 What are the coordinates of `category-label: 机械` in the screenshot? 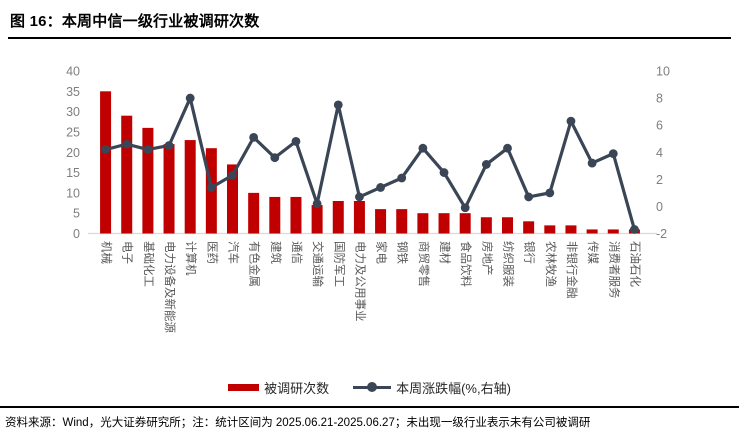 It's located at (107, 252).